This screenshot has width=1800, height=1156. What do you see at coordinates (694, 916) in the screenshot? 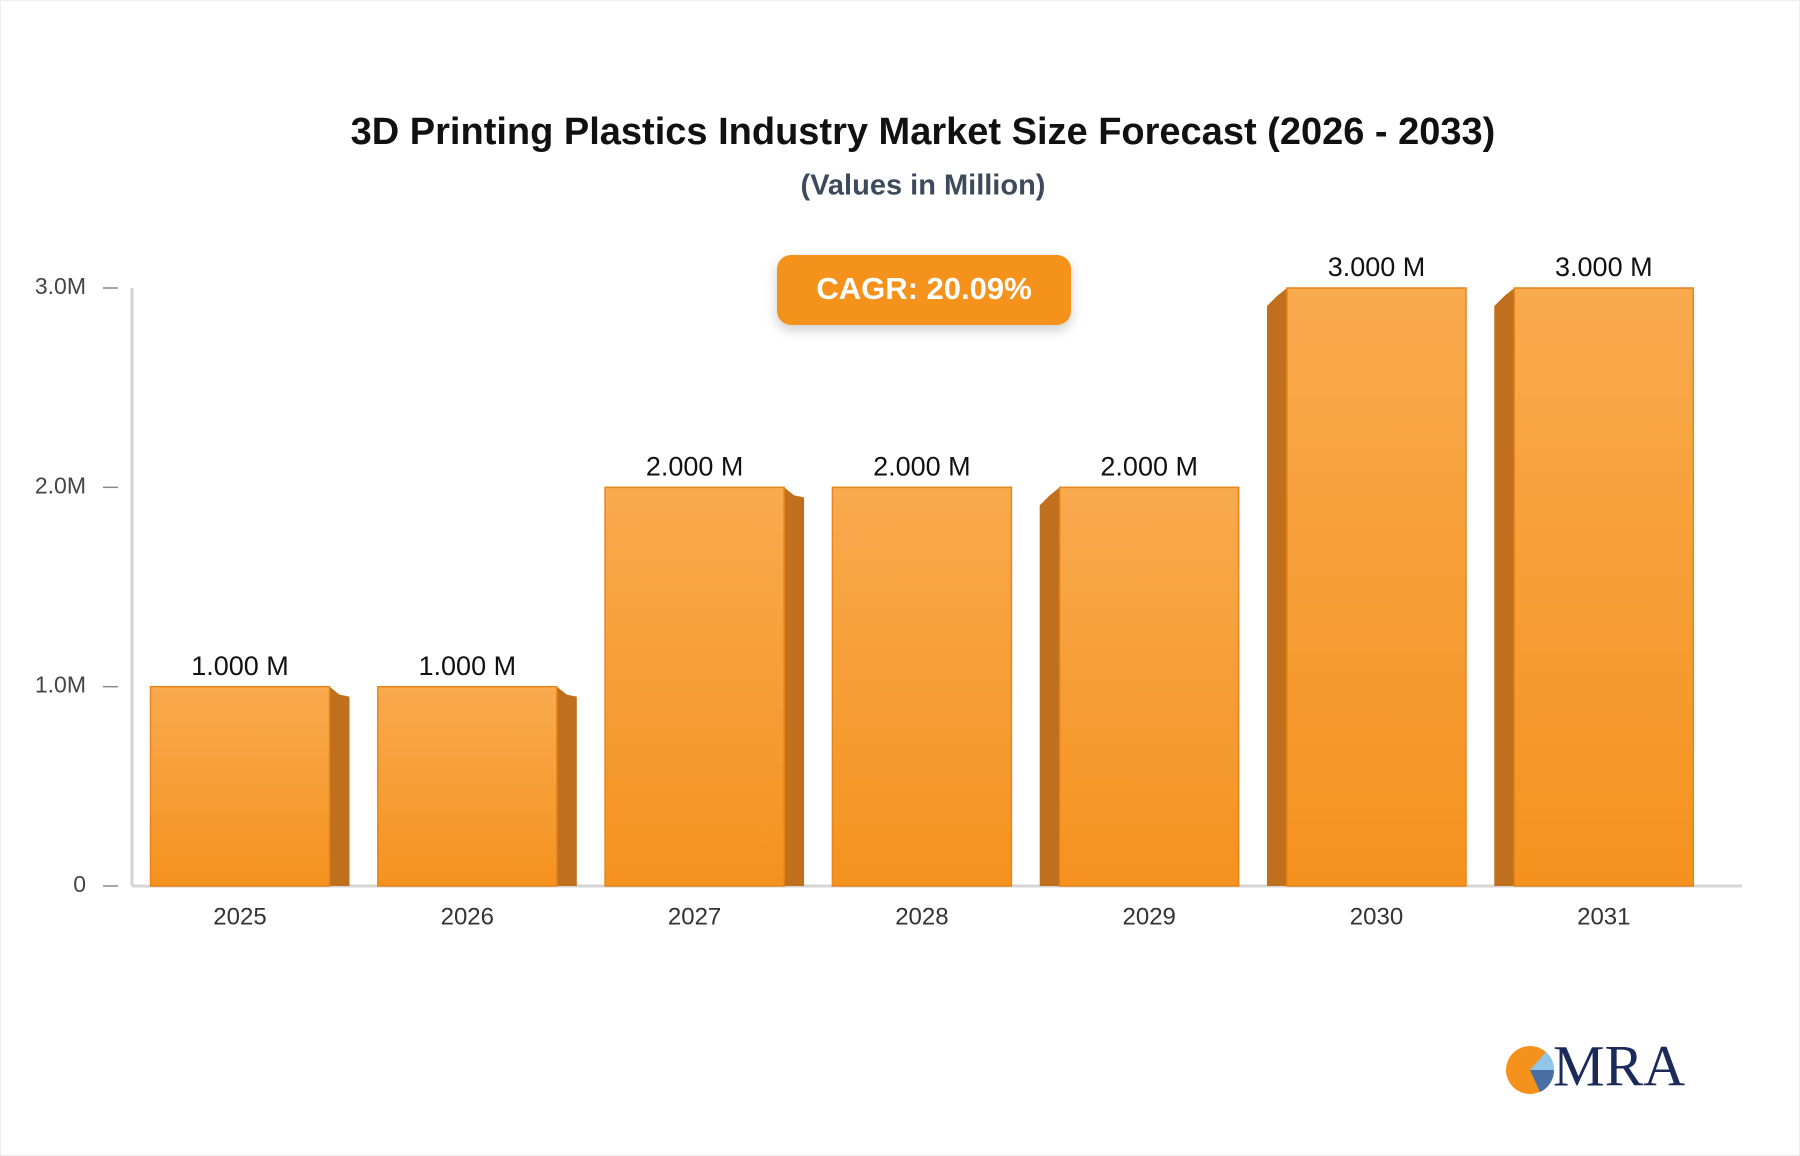
I see `x-tick-label: 2027` at bounding box center [694, 916].